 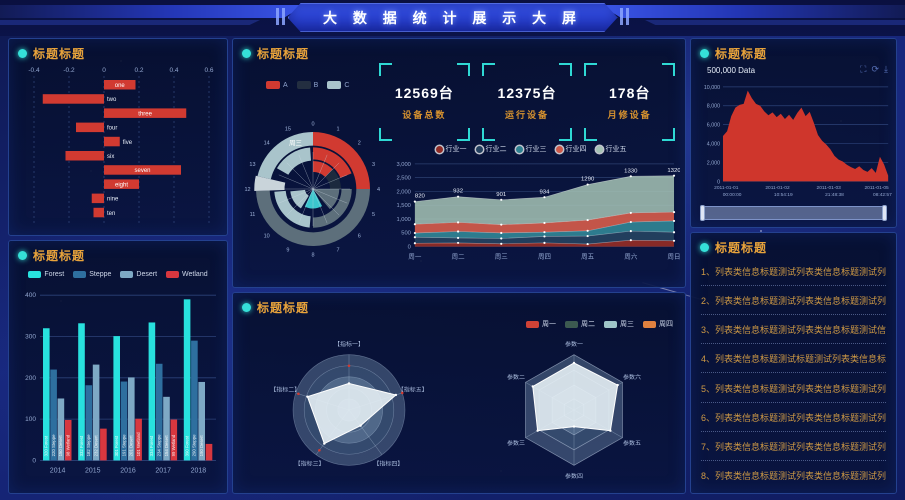 I want to click on svg-text: 15, so click(x=288, y=129).